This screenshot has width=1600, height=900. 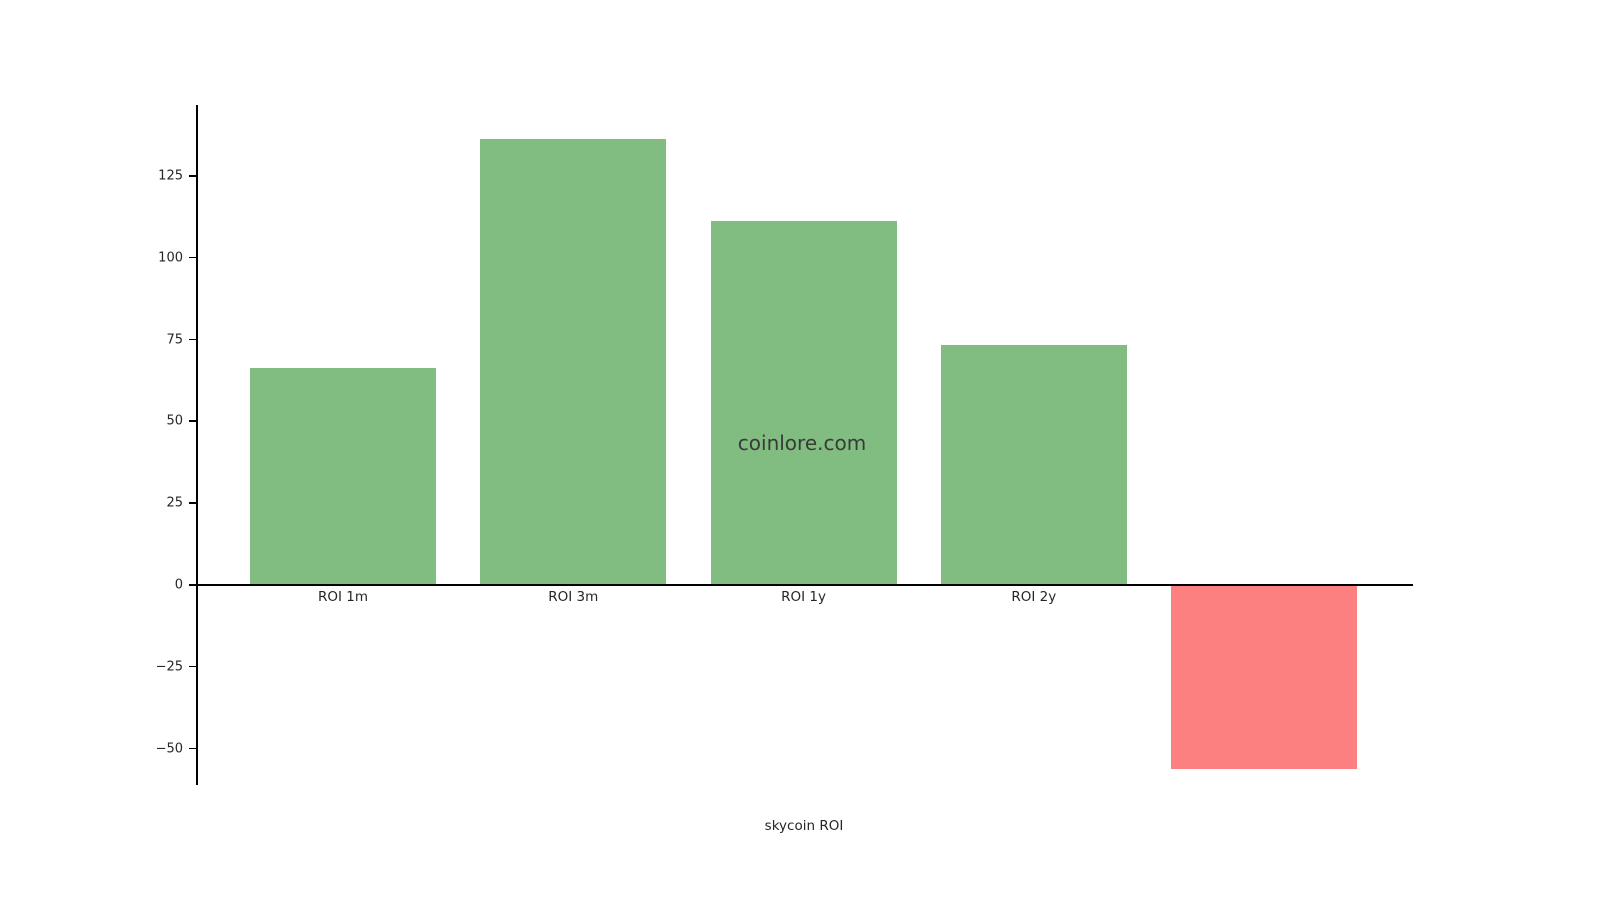 What do you see at coordinates (573, 597) in the screenshot?
I see `x-tick-label: ROI 3m` at bounding box center [573, 597].